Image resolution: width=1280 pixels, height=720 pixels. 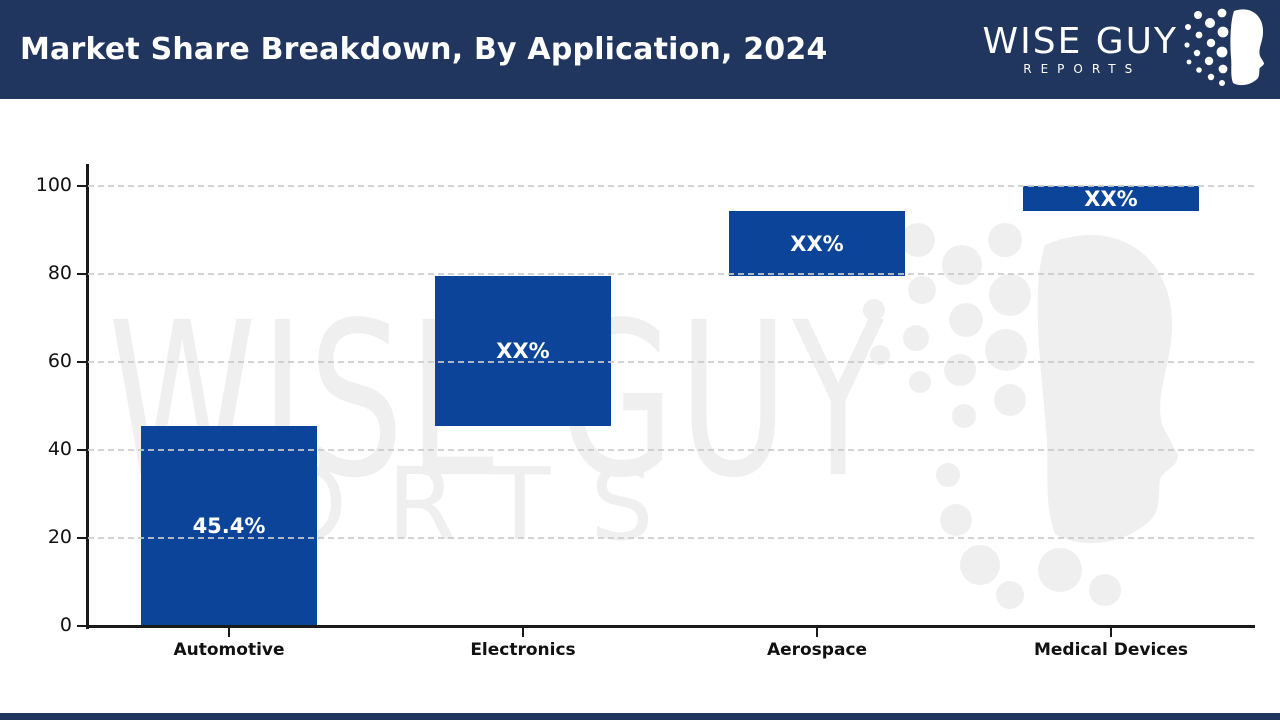 I want to click on gridline-y20, so click(x=671, y=538).